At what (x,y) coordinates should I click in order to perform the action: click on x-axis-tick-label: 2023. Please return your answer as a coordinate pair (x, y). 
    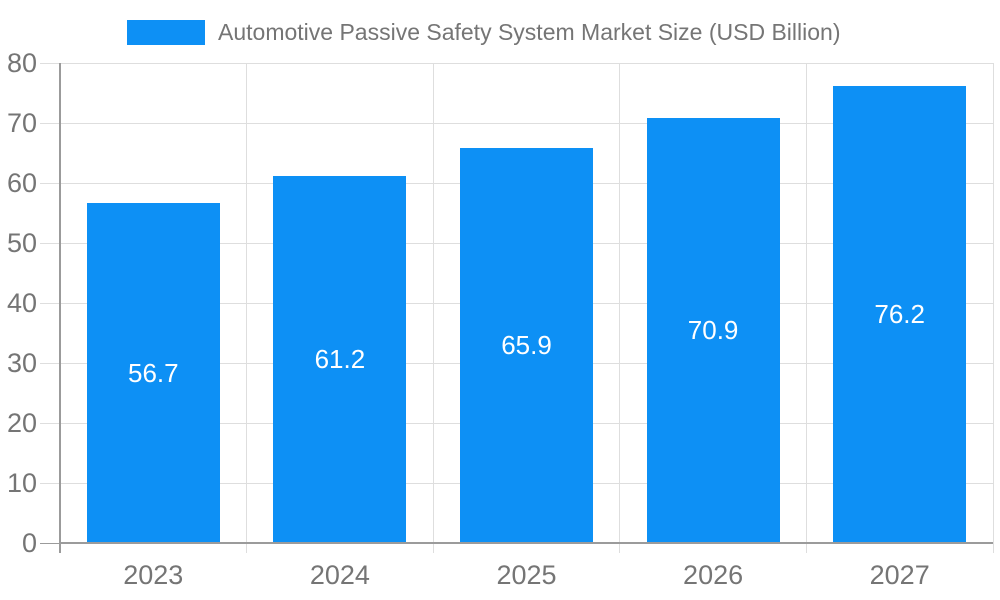
    Looking at the image, I should click on (153, 575).